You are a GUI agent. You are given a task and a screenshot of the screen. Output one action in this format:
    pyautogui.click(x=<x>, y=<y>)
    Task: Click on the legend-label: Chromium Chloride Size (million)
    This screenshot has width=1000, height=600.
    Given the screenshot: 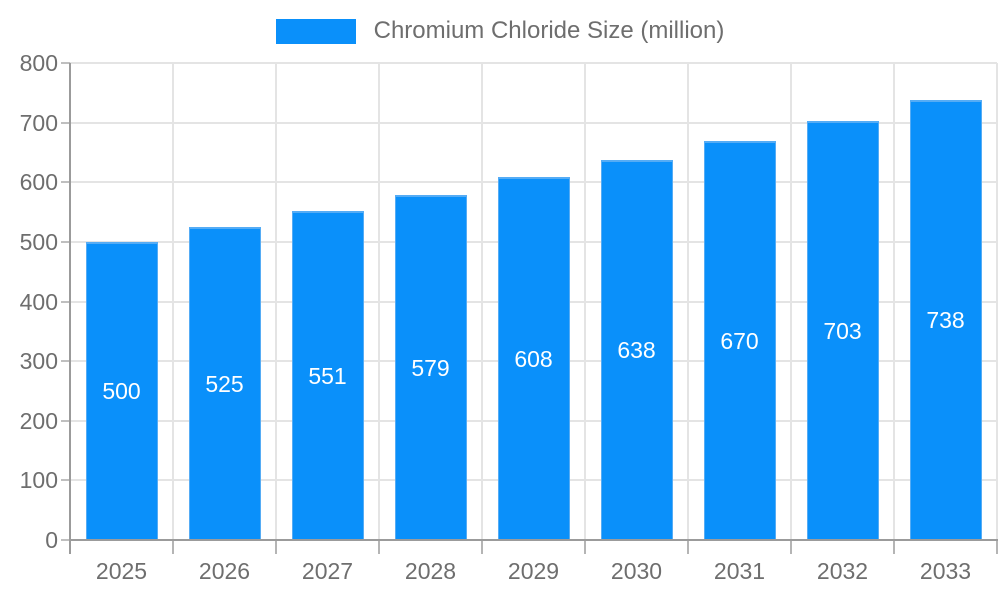 What is the action you would take?
    pyautogui.click(x=549, y=30)
    